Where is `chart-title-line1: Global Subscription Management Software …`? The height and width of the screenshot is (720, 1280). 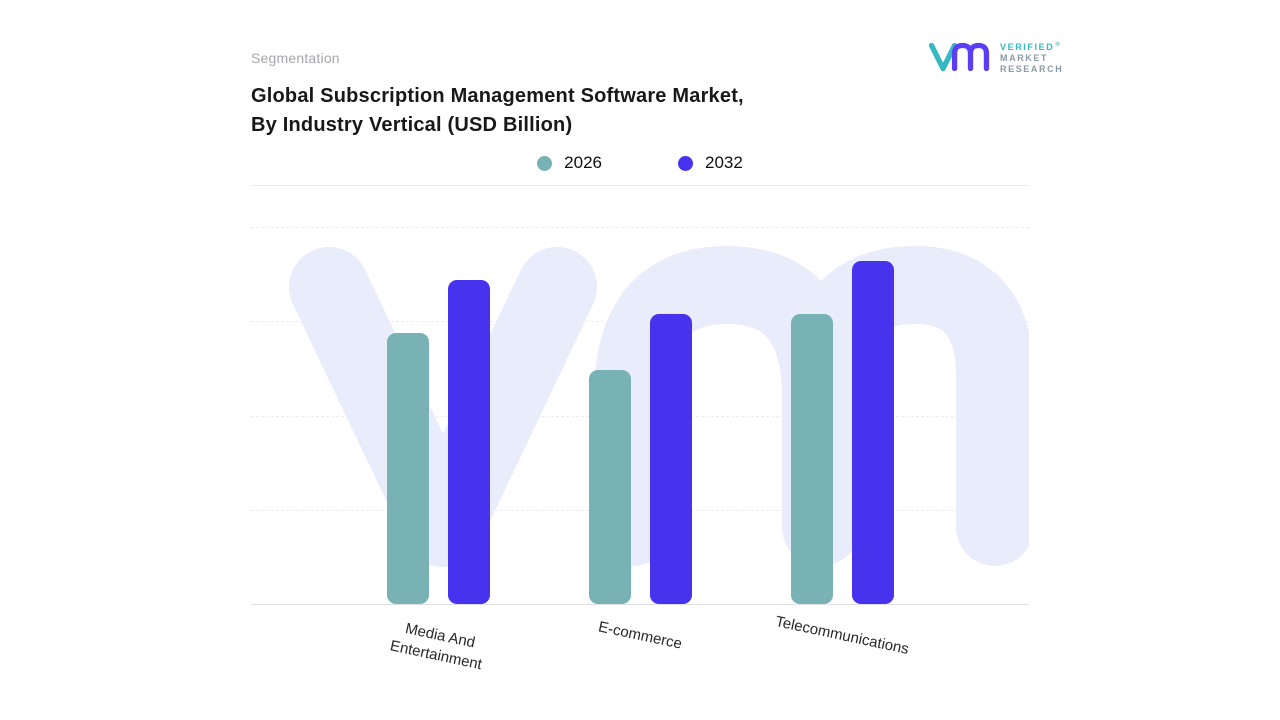
chart-title-line1: Global Subscription Management Software … is located at coordinates (497, 96).